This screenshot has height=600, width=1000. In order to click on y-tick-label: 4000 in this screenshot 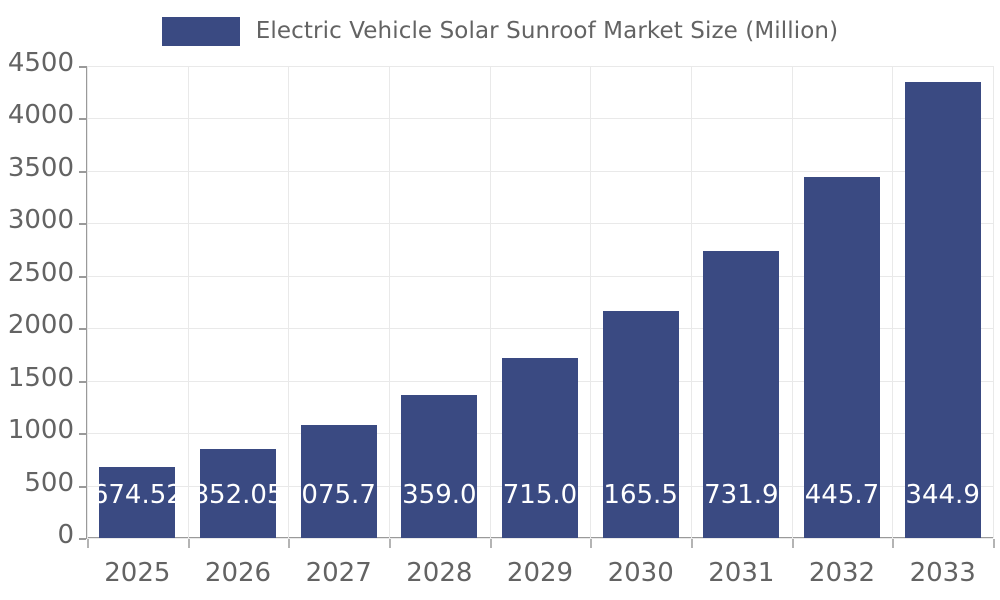, I will do `click(40, 115)`.